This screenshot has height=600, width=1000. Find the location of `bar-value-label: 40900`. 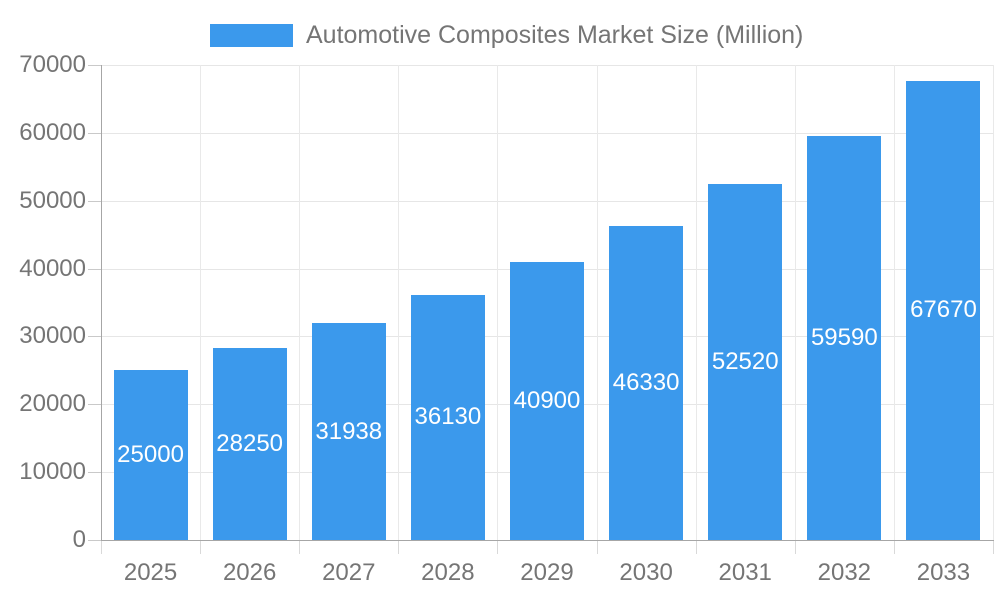

bar-value-label: 40900 is located at coordinates (547, 401).